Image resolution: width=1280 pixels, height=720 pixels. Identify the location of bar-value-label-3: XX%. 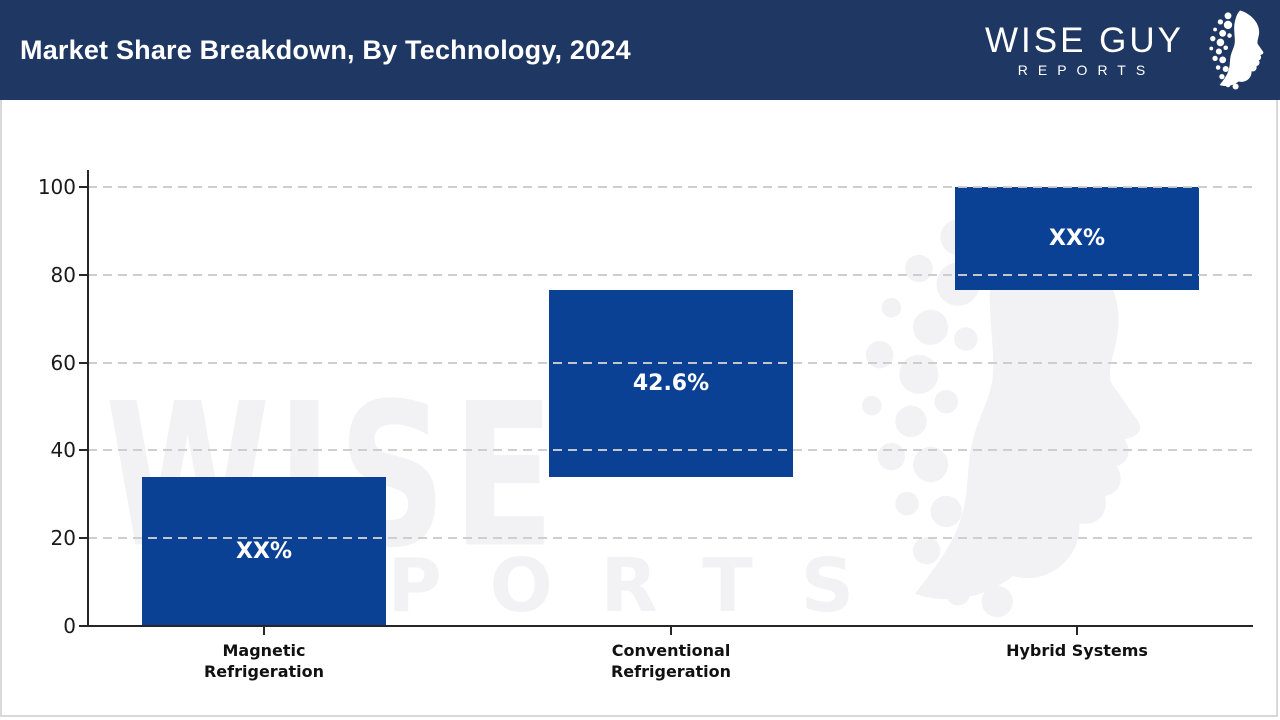
(1077, 238).